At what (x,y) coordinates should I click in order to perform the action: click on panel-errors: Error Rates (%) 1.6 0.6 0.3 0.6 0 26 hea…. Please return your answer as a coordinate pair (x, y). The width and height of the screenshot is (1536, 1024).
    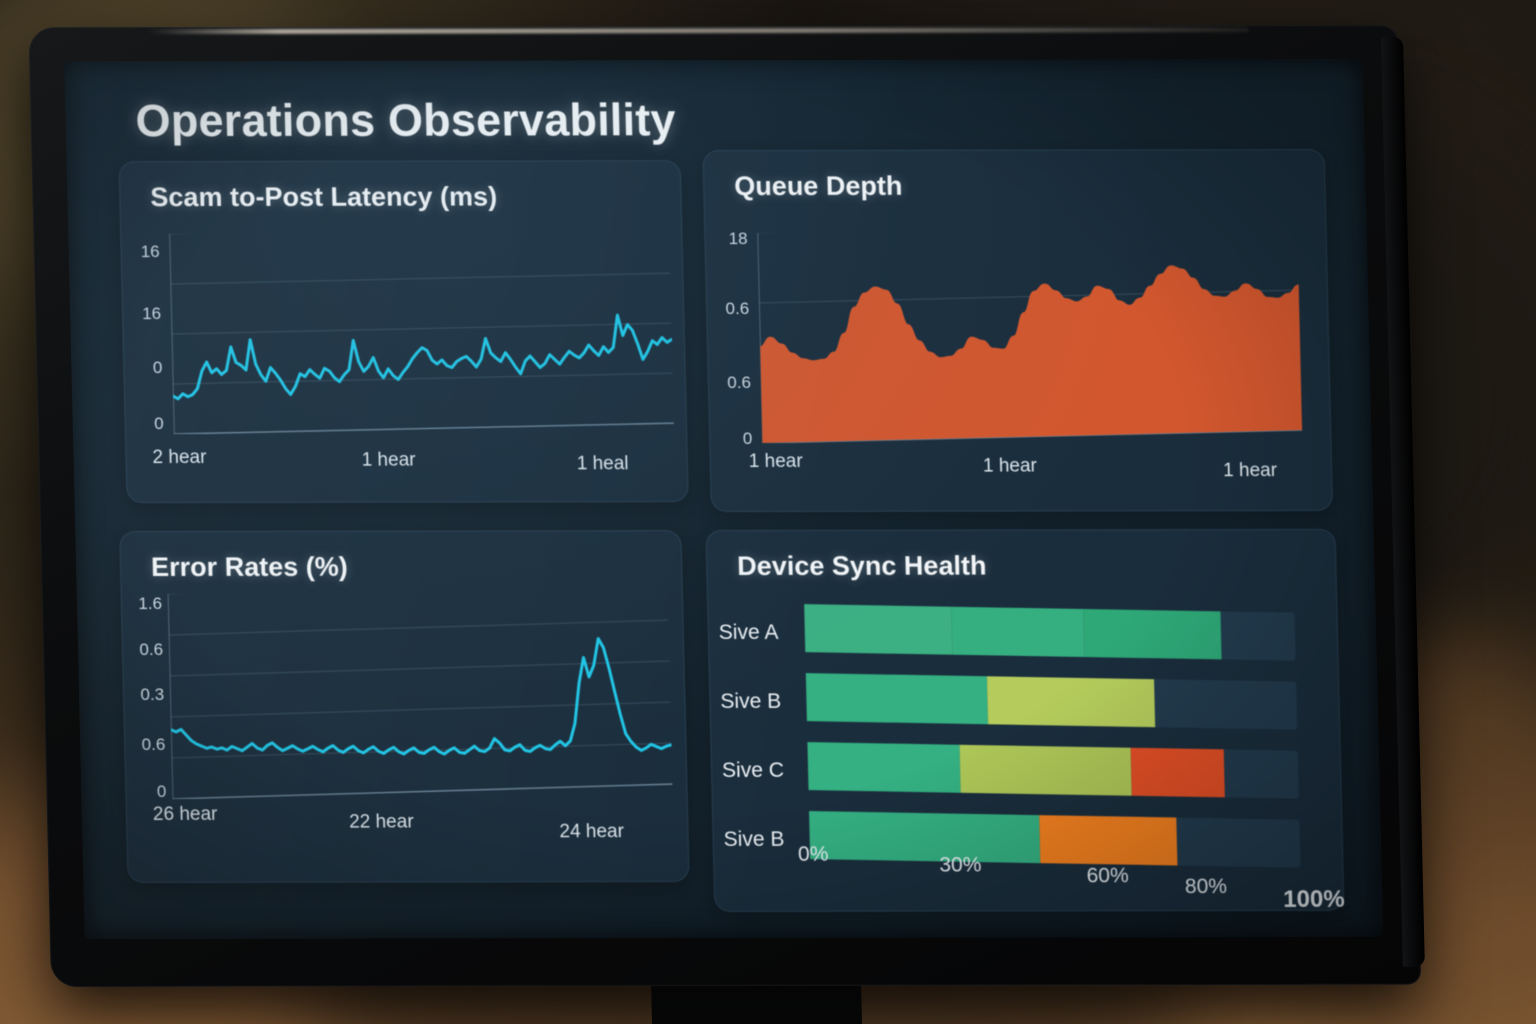
    Looking at the image, I should click on (404, 706).